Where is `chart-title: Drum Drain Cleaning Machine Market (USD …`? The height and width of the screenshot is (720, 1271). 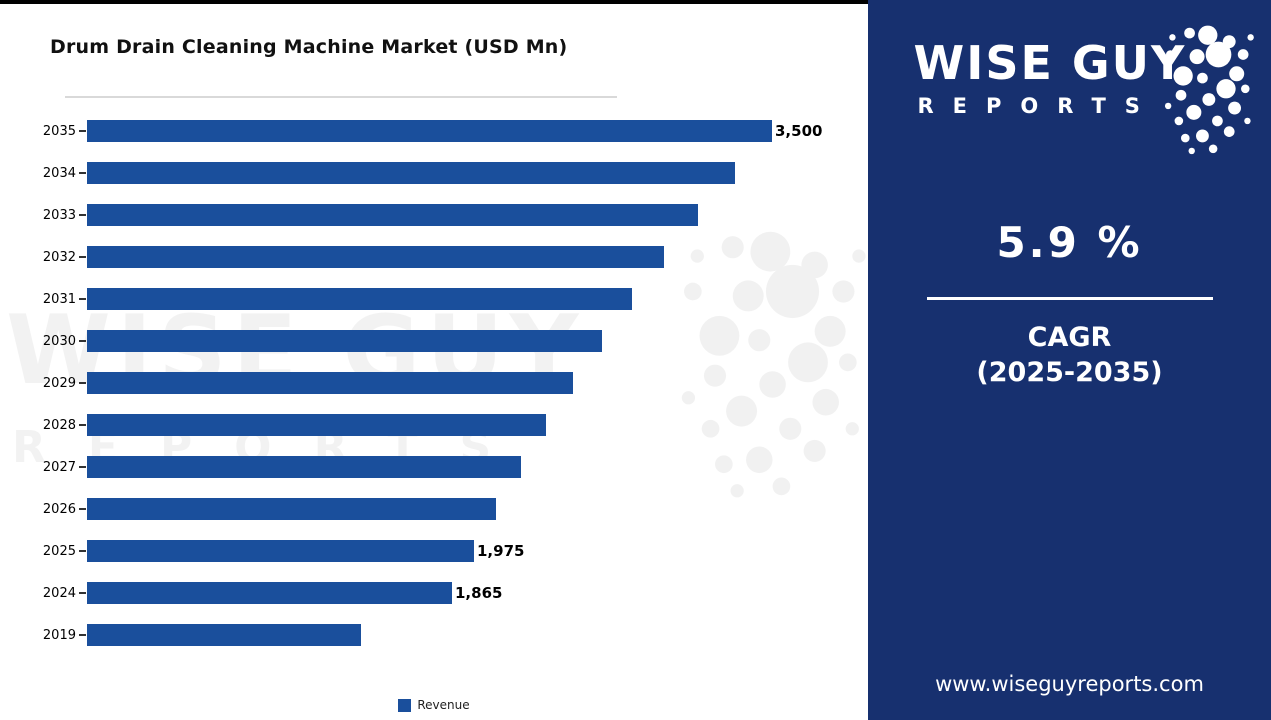 chart-title: Drum Drain Cleaning Machine Market (USD … is located at coordinates (309, 47).